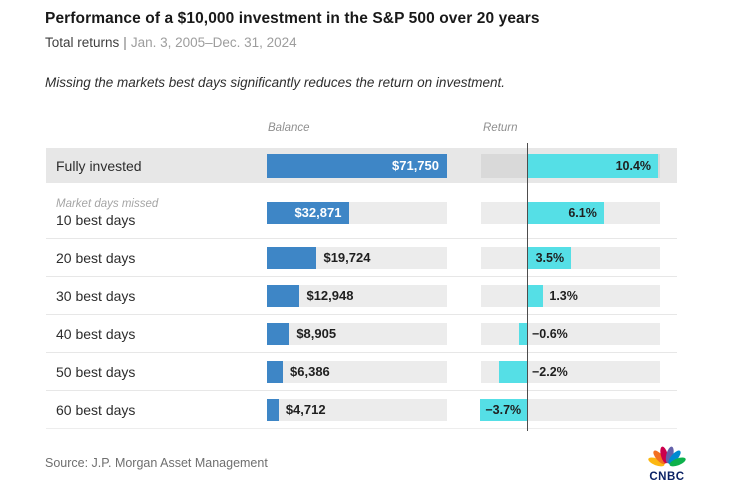 Image resolution: width=748 pixels, height=494 pixels. Describe the element at coordinates (357, 212) in the screenshot. I see `balance-track: $32,871` at that location.